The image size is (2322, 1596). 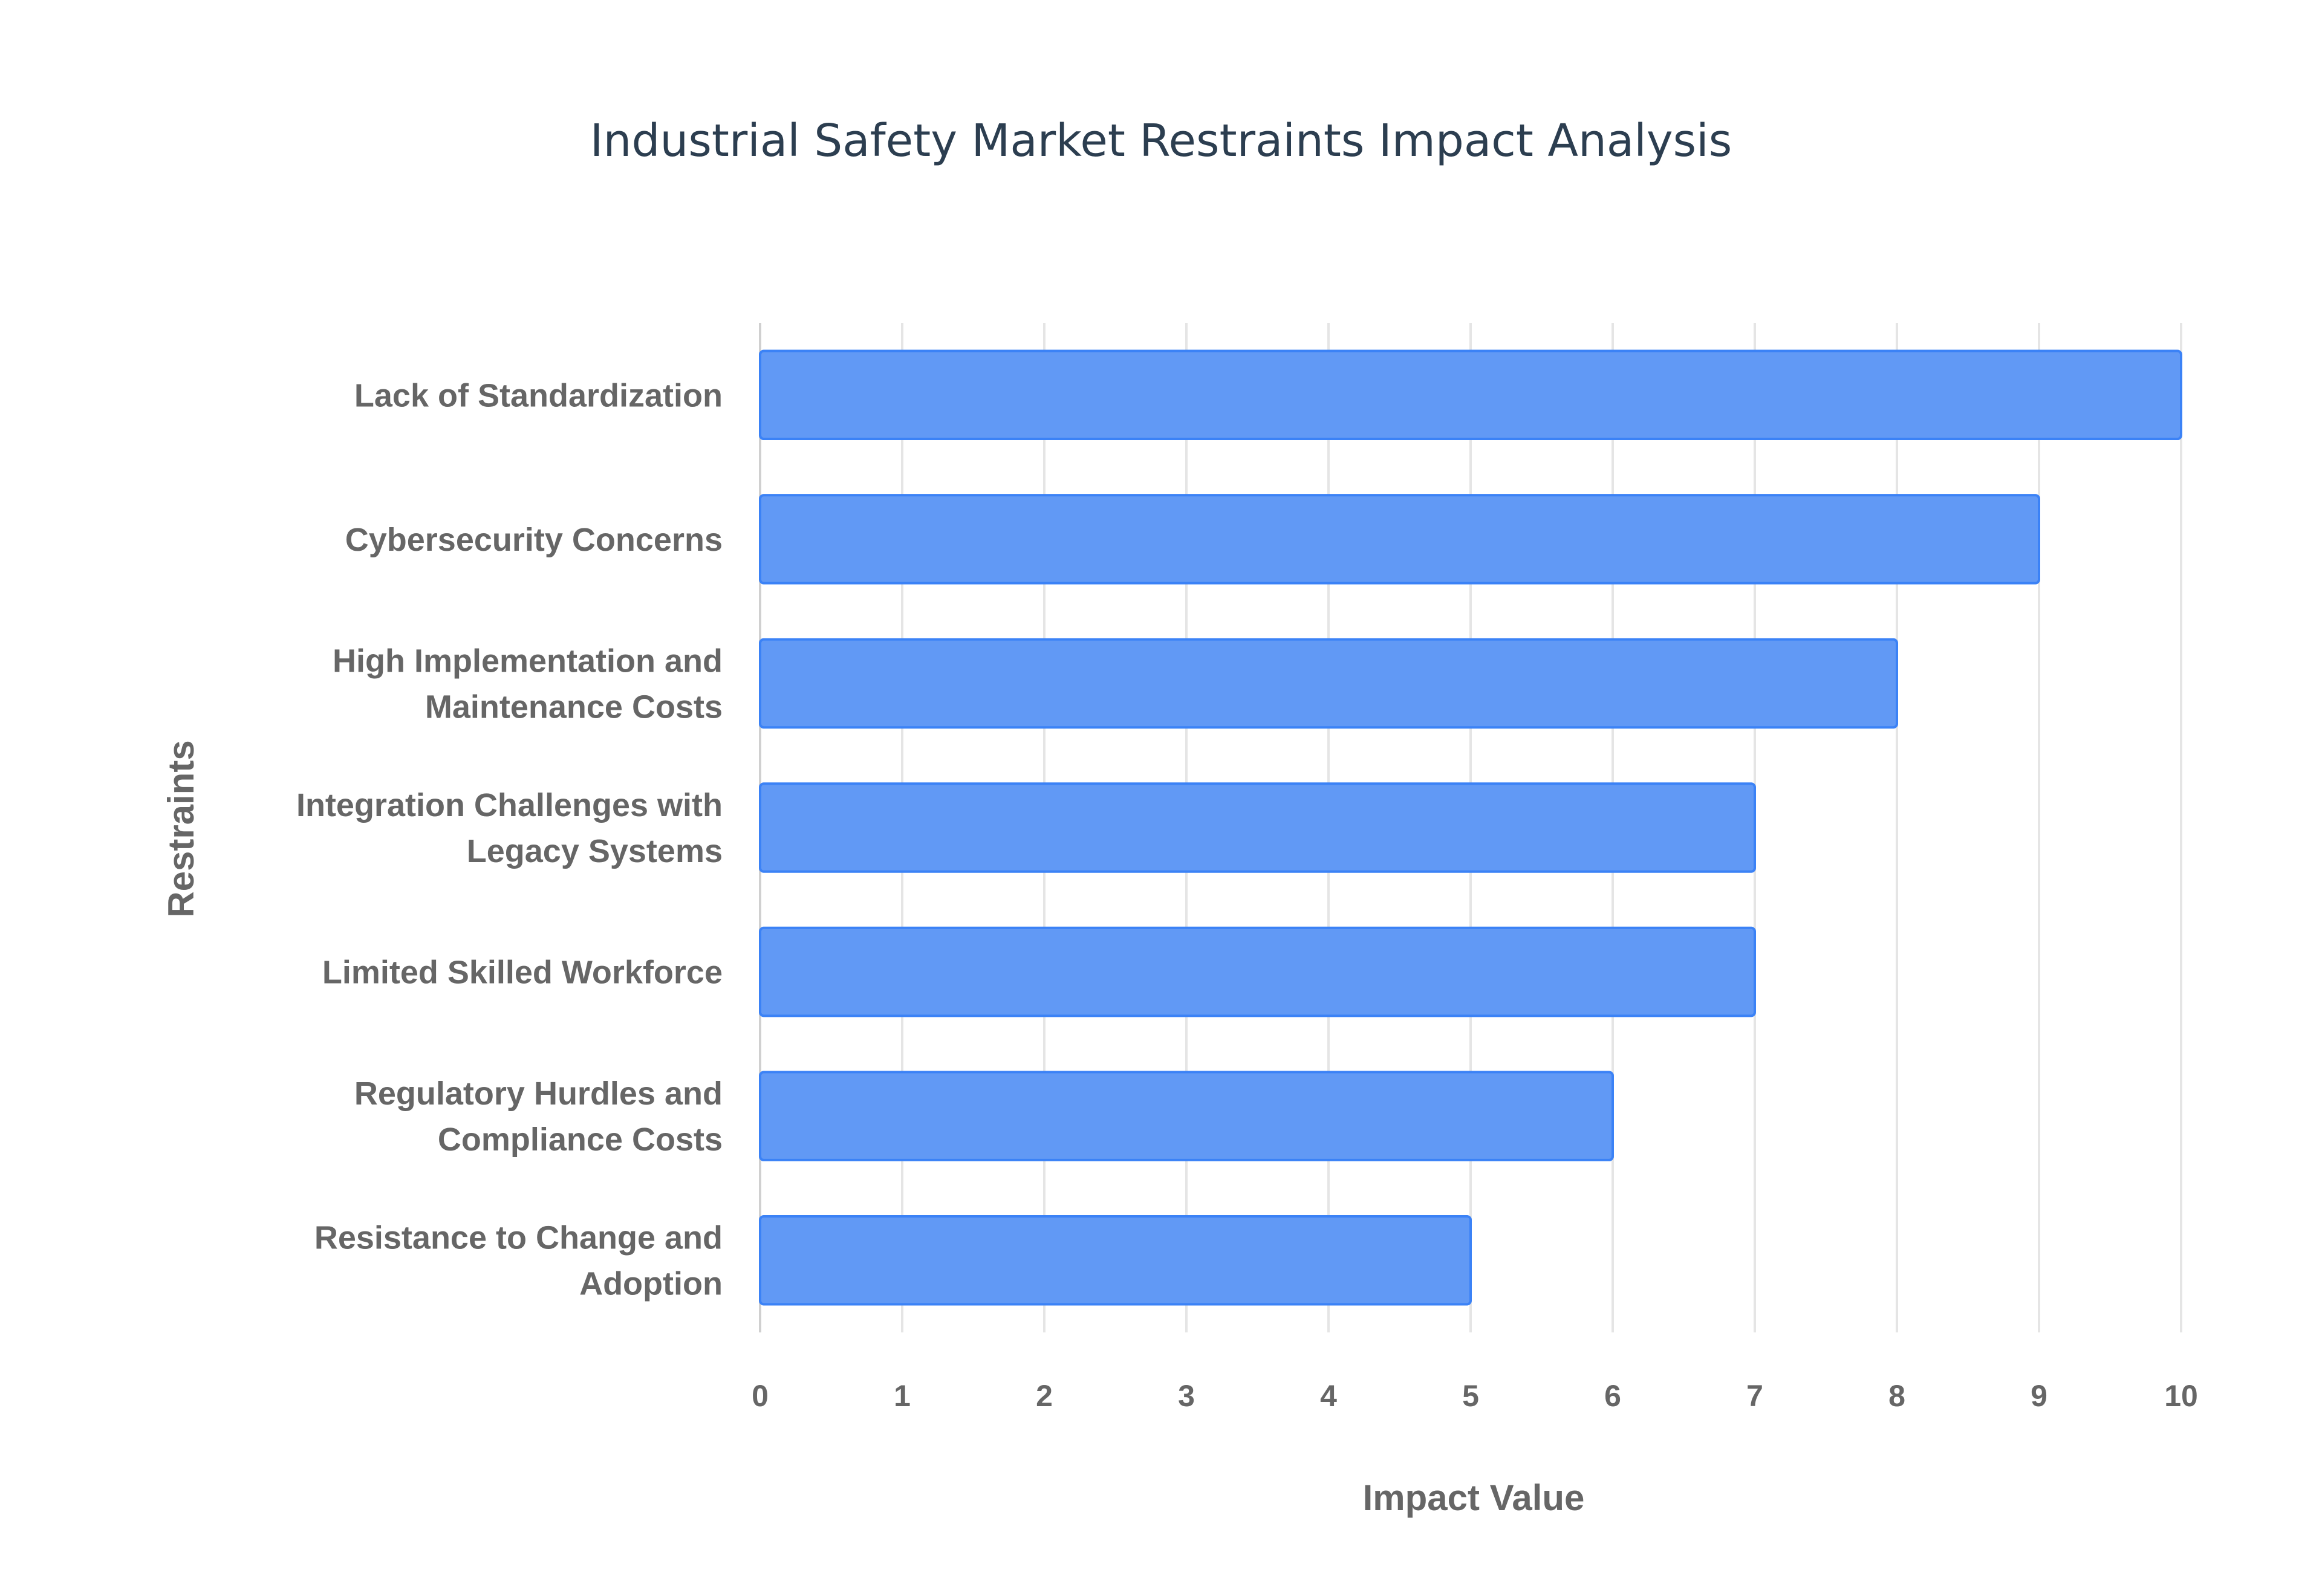 What do you see at coordinates (760, 1396) in the screenshot?
I see `x-tick-label: 0` at bounding box center [760, 1396].